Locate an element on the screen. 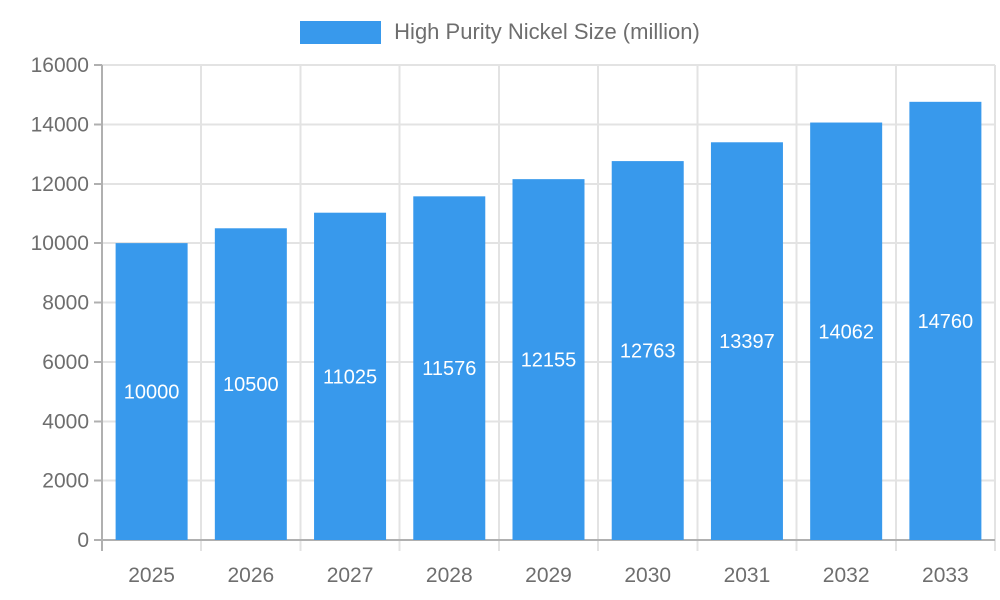 This screenshot has height=600, width=1000. y-axis-tick-label: 8000 is located at coordinates (65, 303).